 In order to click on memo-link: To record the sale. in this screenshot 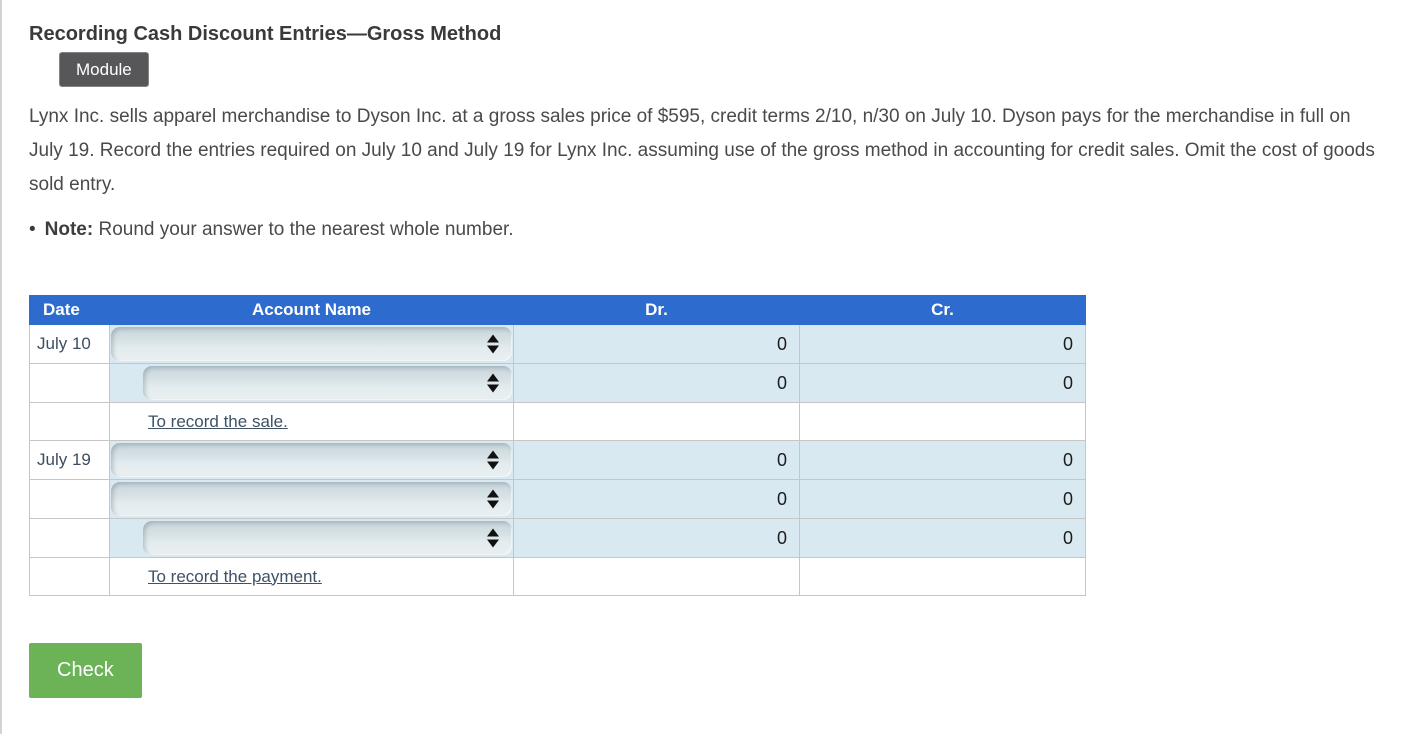, I will do `click(218, 421)`.